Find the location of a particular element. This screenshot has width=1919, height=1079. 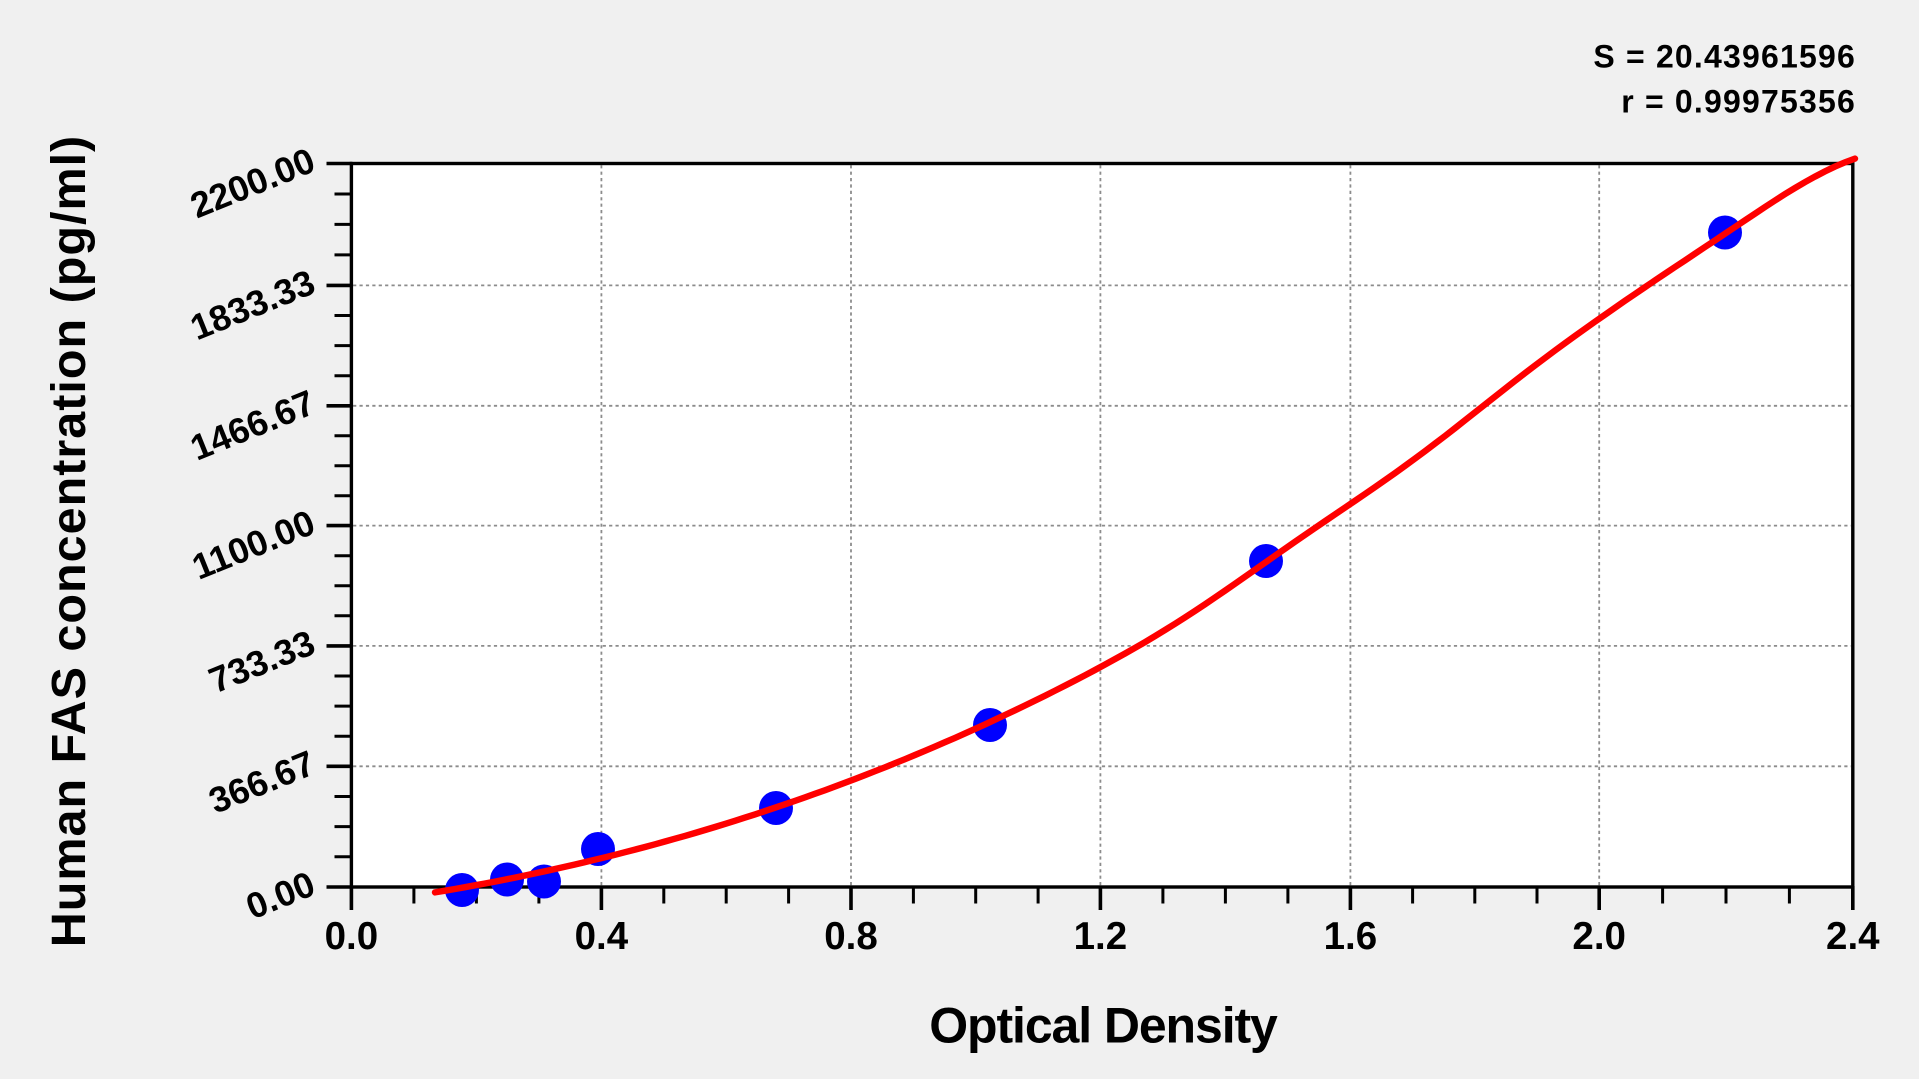

svg-text: 1.6 is located at coordinates (1351, 936).